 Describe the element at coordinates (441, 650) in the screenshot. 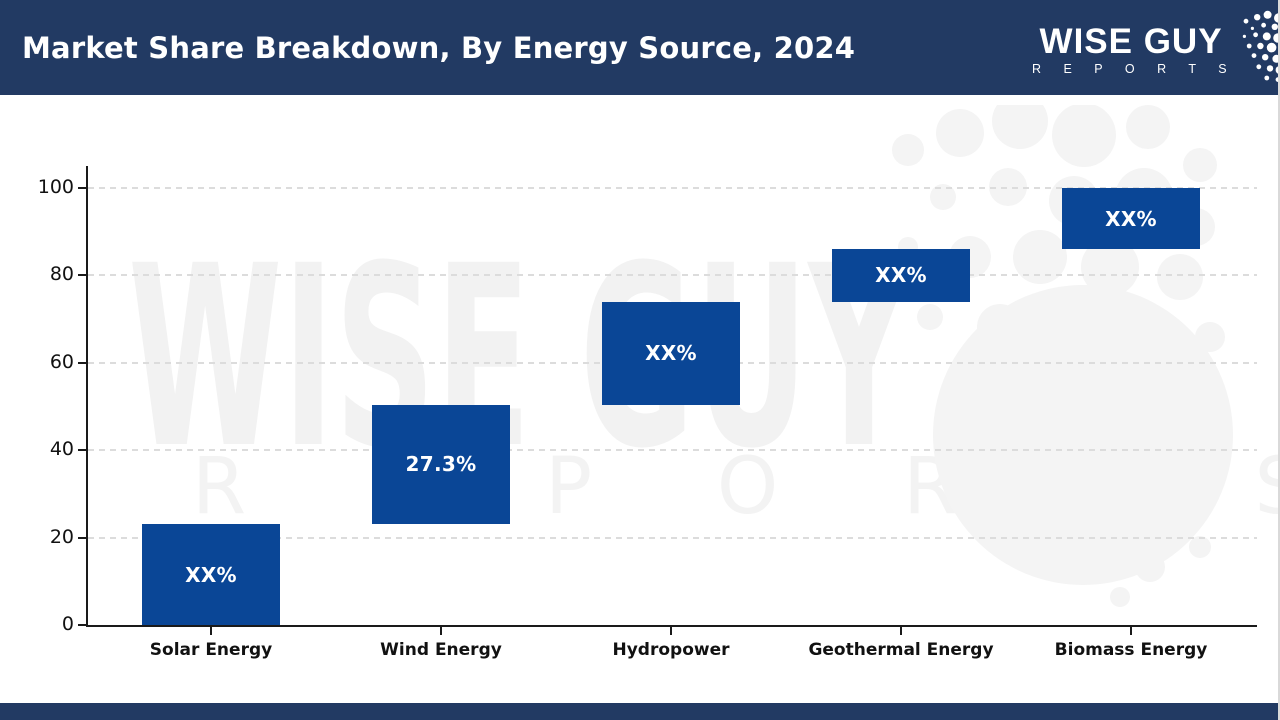

I see `x-category-label: Wind Energy` at that location.